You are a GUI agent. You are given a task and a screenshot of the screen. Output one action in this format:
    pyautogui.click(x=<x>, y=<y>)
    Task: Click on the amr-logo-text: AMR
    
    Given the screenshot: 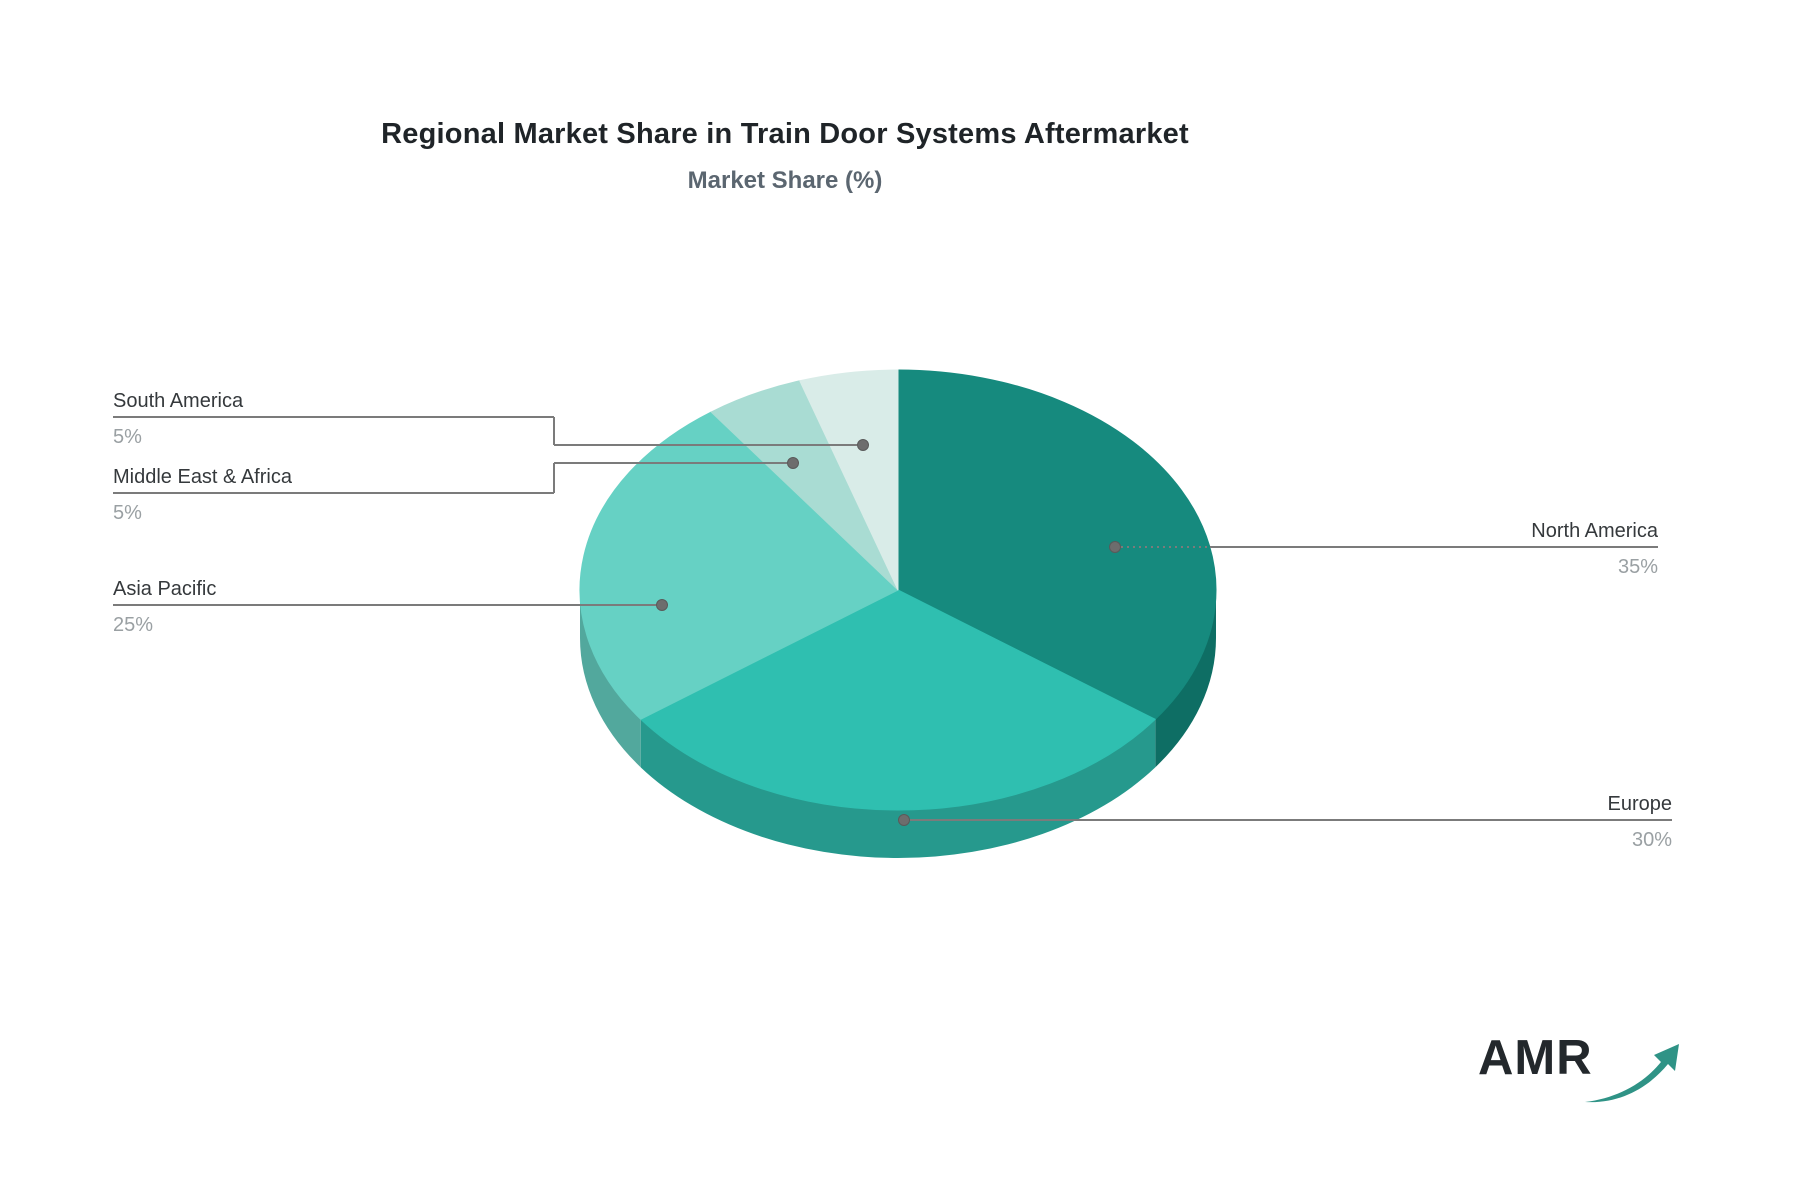 What is the action you would take?
    pyautogui.click(x=1535, y=1058)
    